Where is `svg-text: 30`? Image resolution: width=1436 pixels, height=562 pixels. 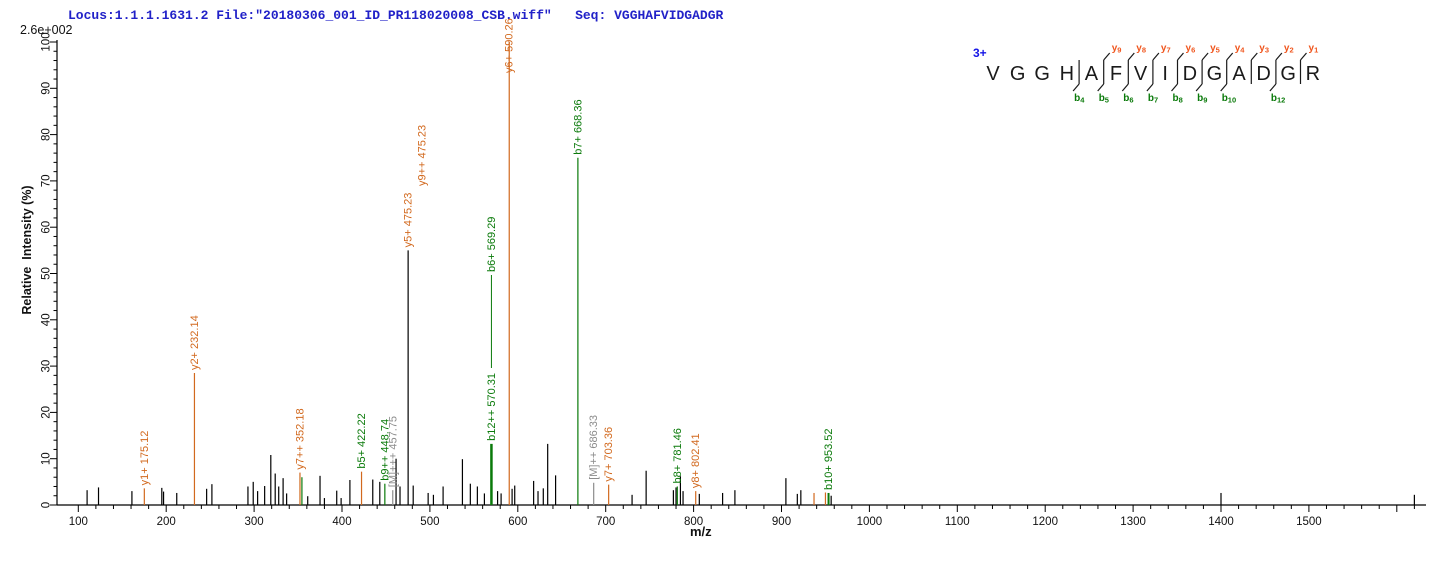
svg-text: 30 is located at coordinates (47, 366).